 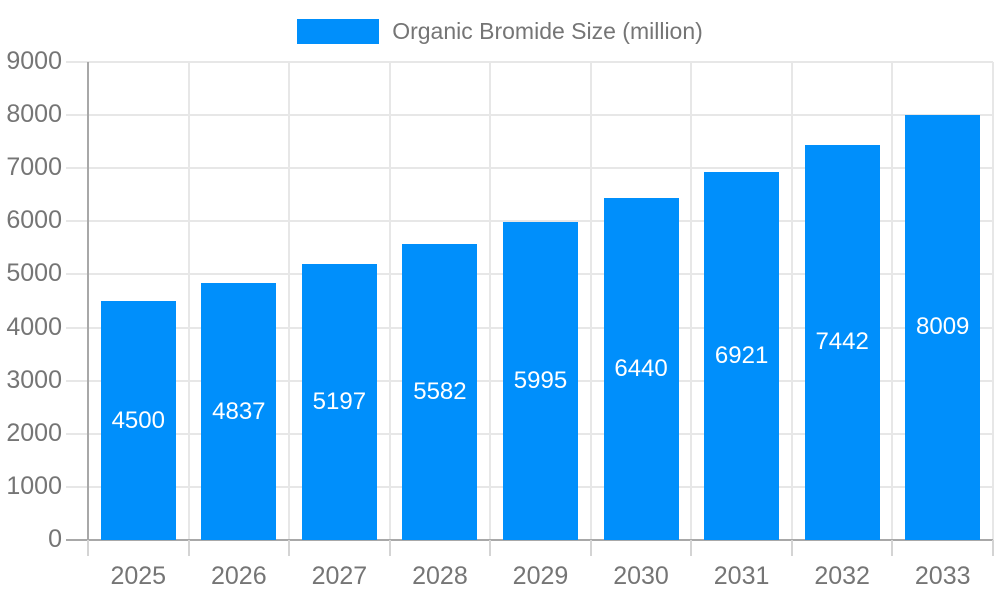 What do you see at coordinates (138, 576) in the screenshot?
I see `x-tick-label: 2025` at bounding box center [138, 576].